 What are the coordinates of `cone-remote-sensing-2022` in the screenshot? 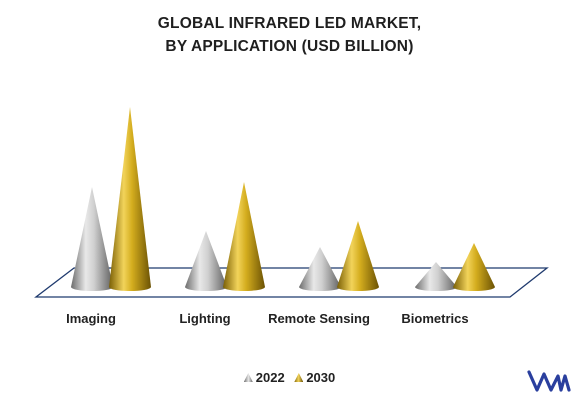 It's located at (320, 269).